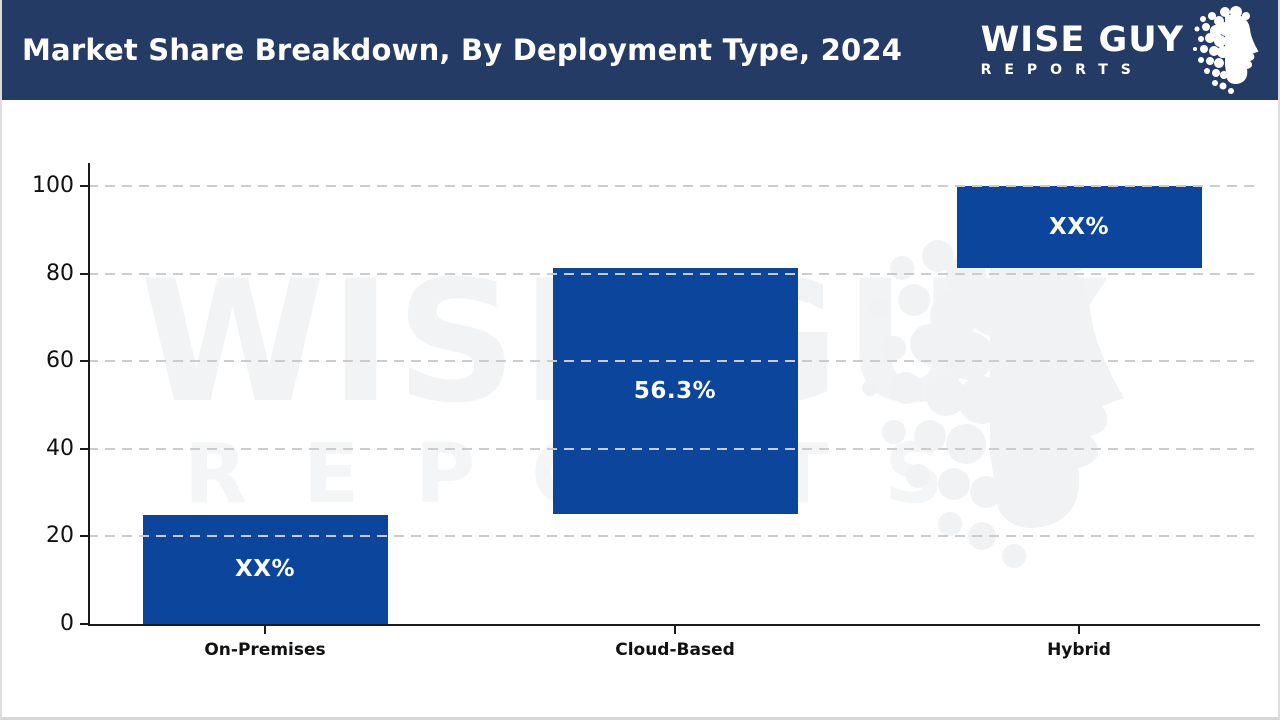 This screenshot has height=720, width=1280. I want to click on brand-name: WISE GUY, so click(1082, 40).